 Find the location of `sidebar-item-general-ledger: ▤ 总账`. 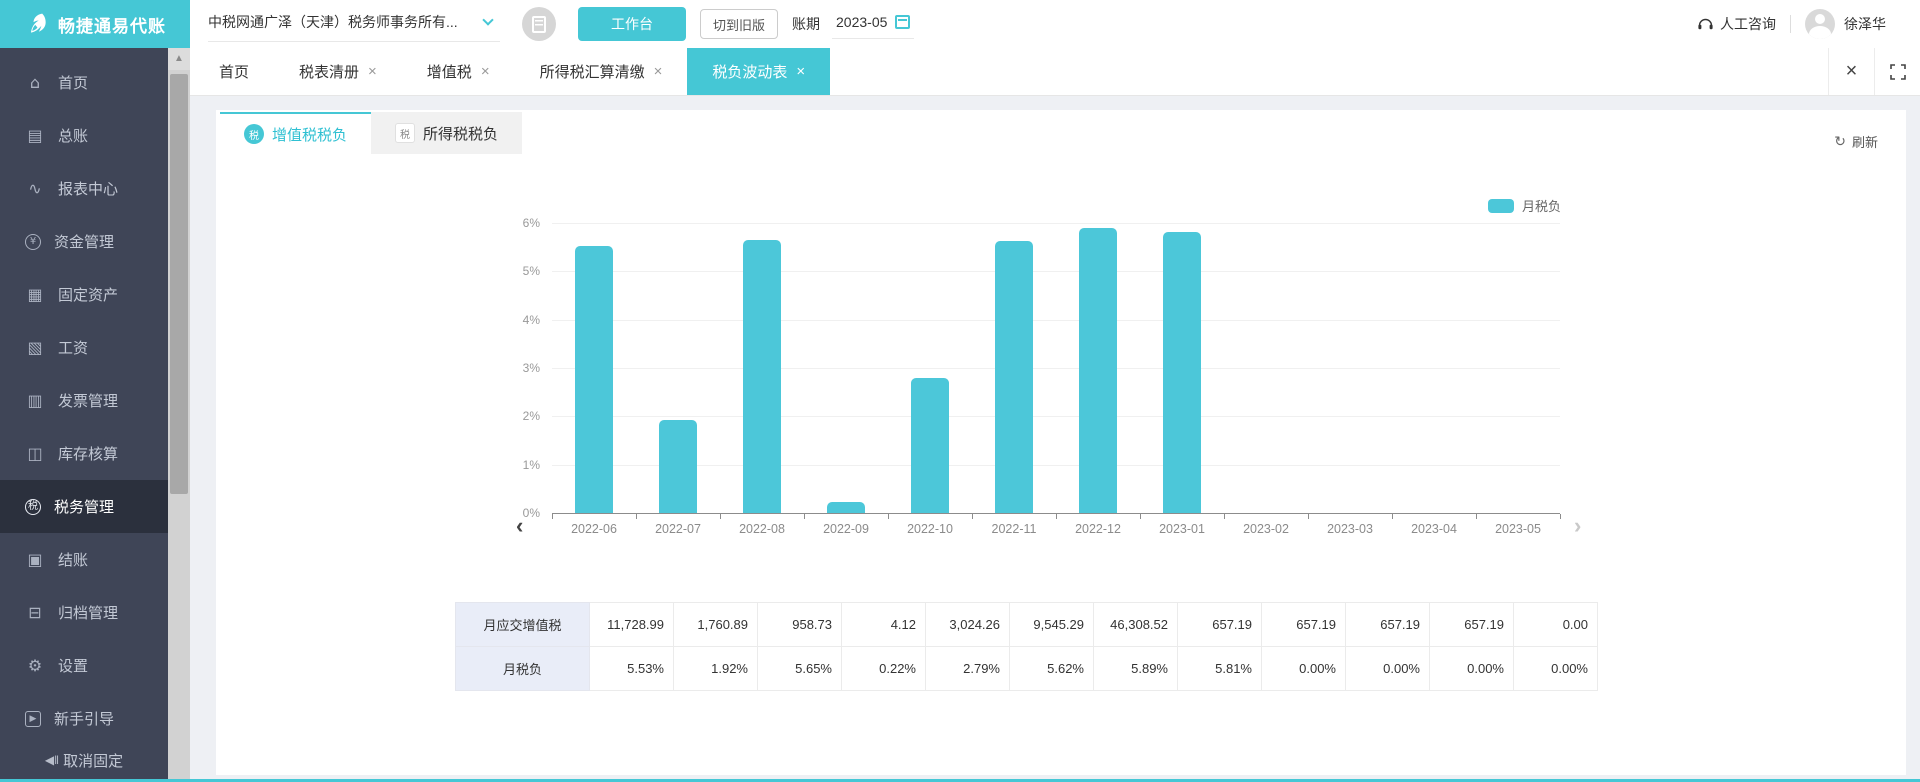

sidebar-item-general-ledger: ▤ 总账 is located at coordinates (84, 135).